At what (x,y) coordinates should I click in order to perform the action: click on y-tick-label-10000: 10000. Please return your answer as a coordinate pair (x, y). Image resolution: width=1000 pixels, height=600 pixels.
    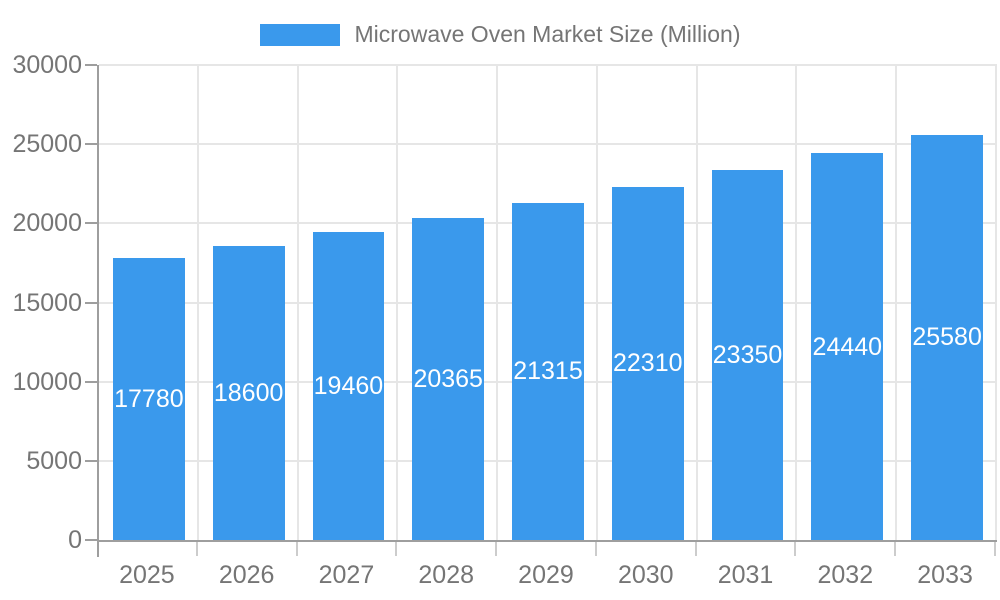
    Looking at the image, I should click on (47, 381).